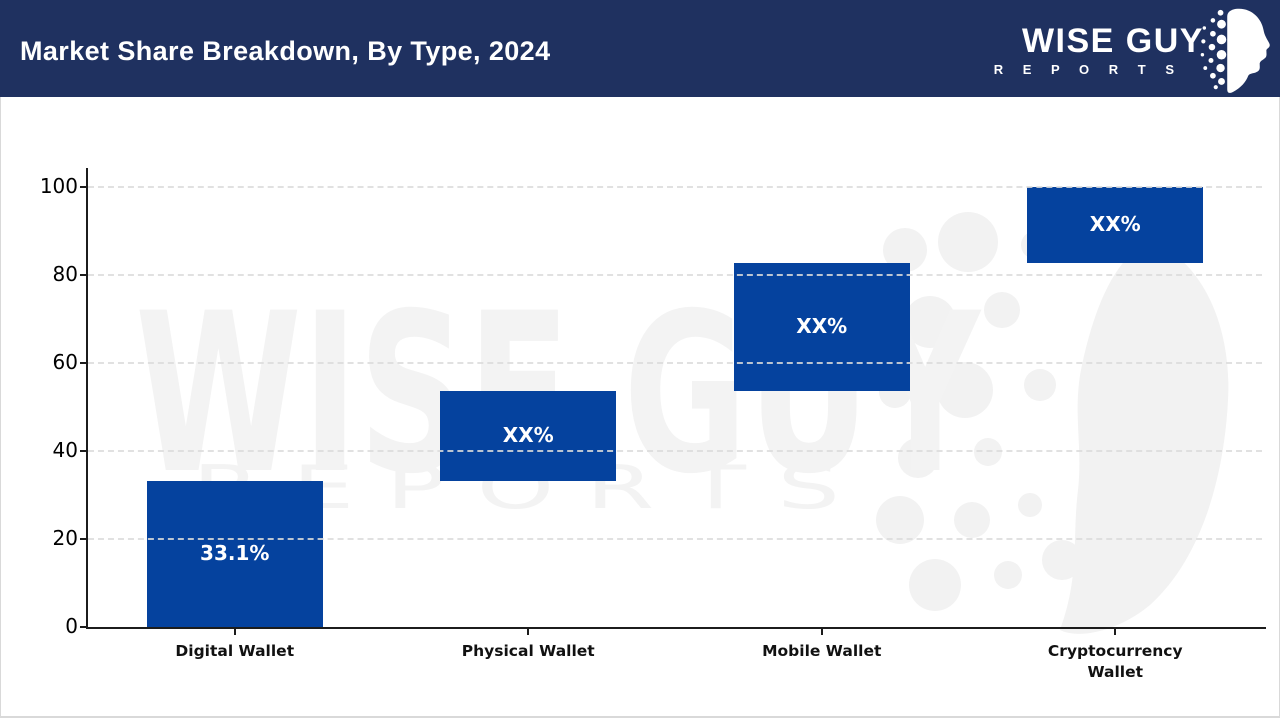  Describe the element at coordinates (71, 626) in the screenshot. I see `y-tick-label-0: 0` at that location.